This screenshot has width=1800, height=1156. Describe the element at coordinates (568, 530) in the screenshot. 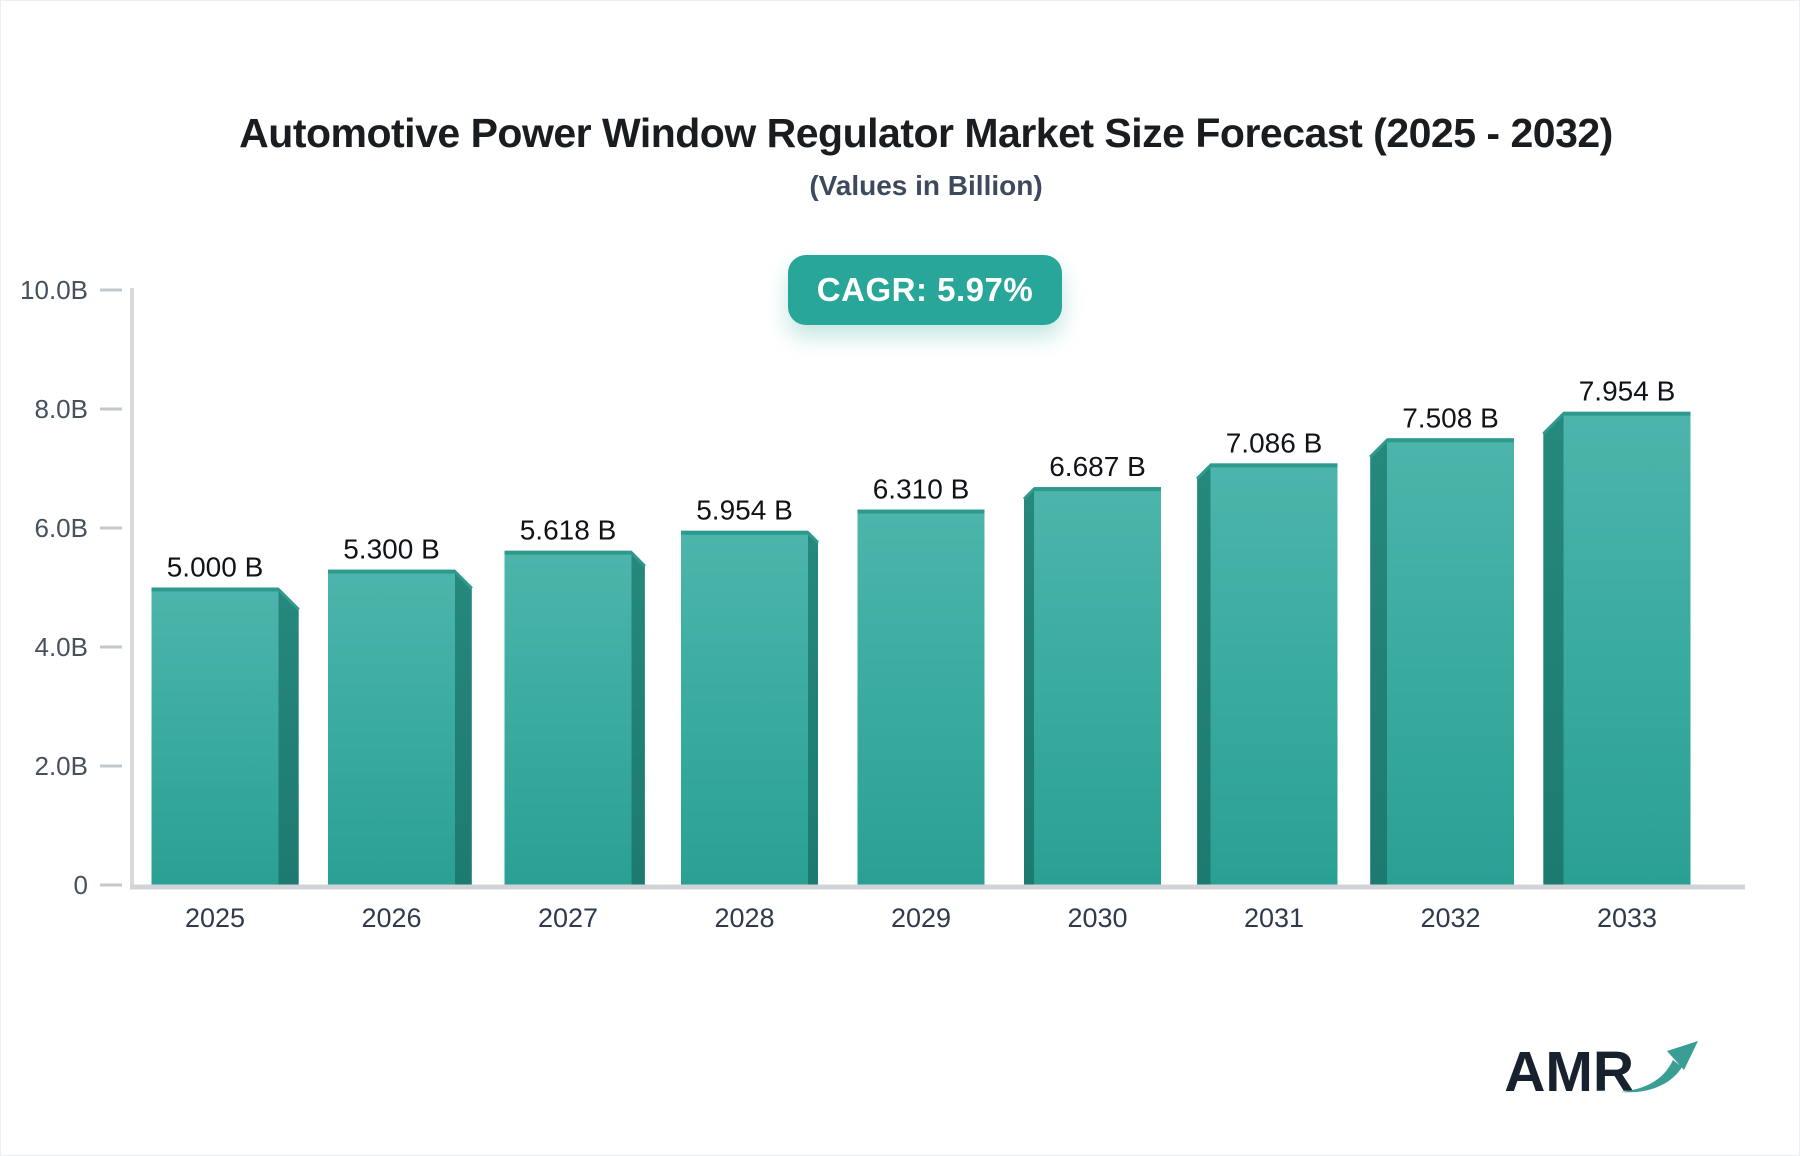

I see `bar-value-label: 5.618 B` at that location.